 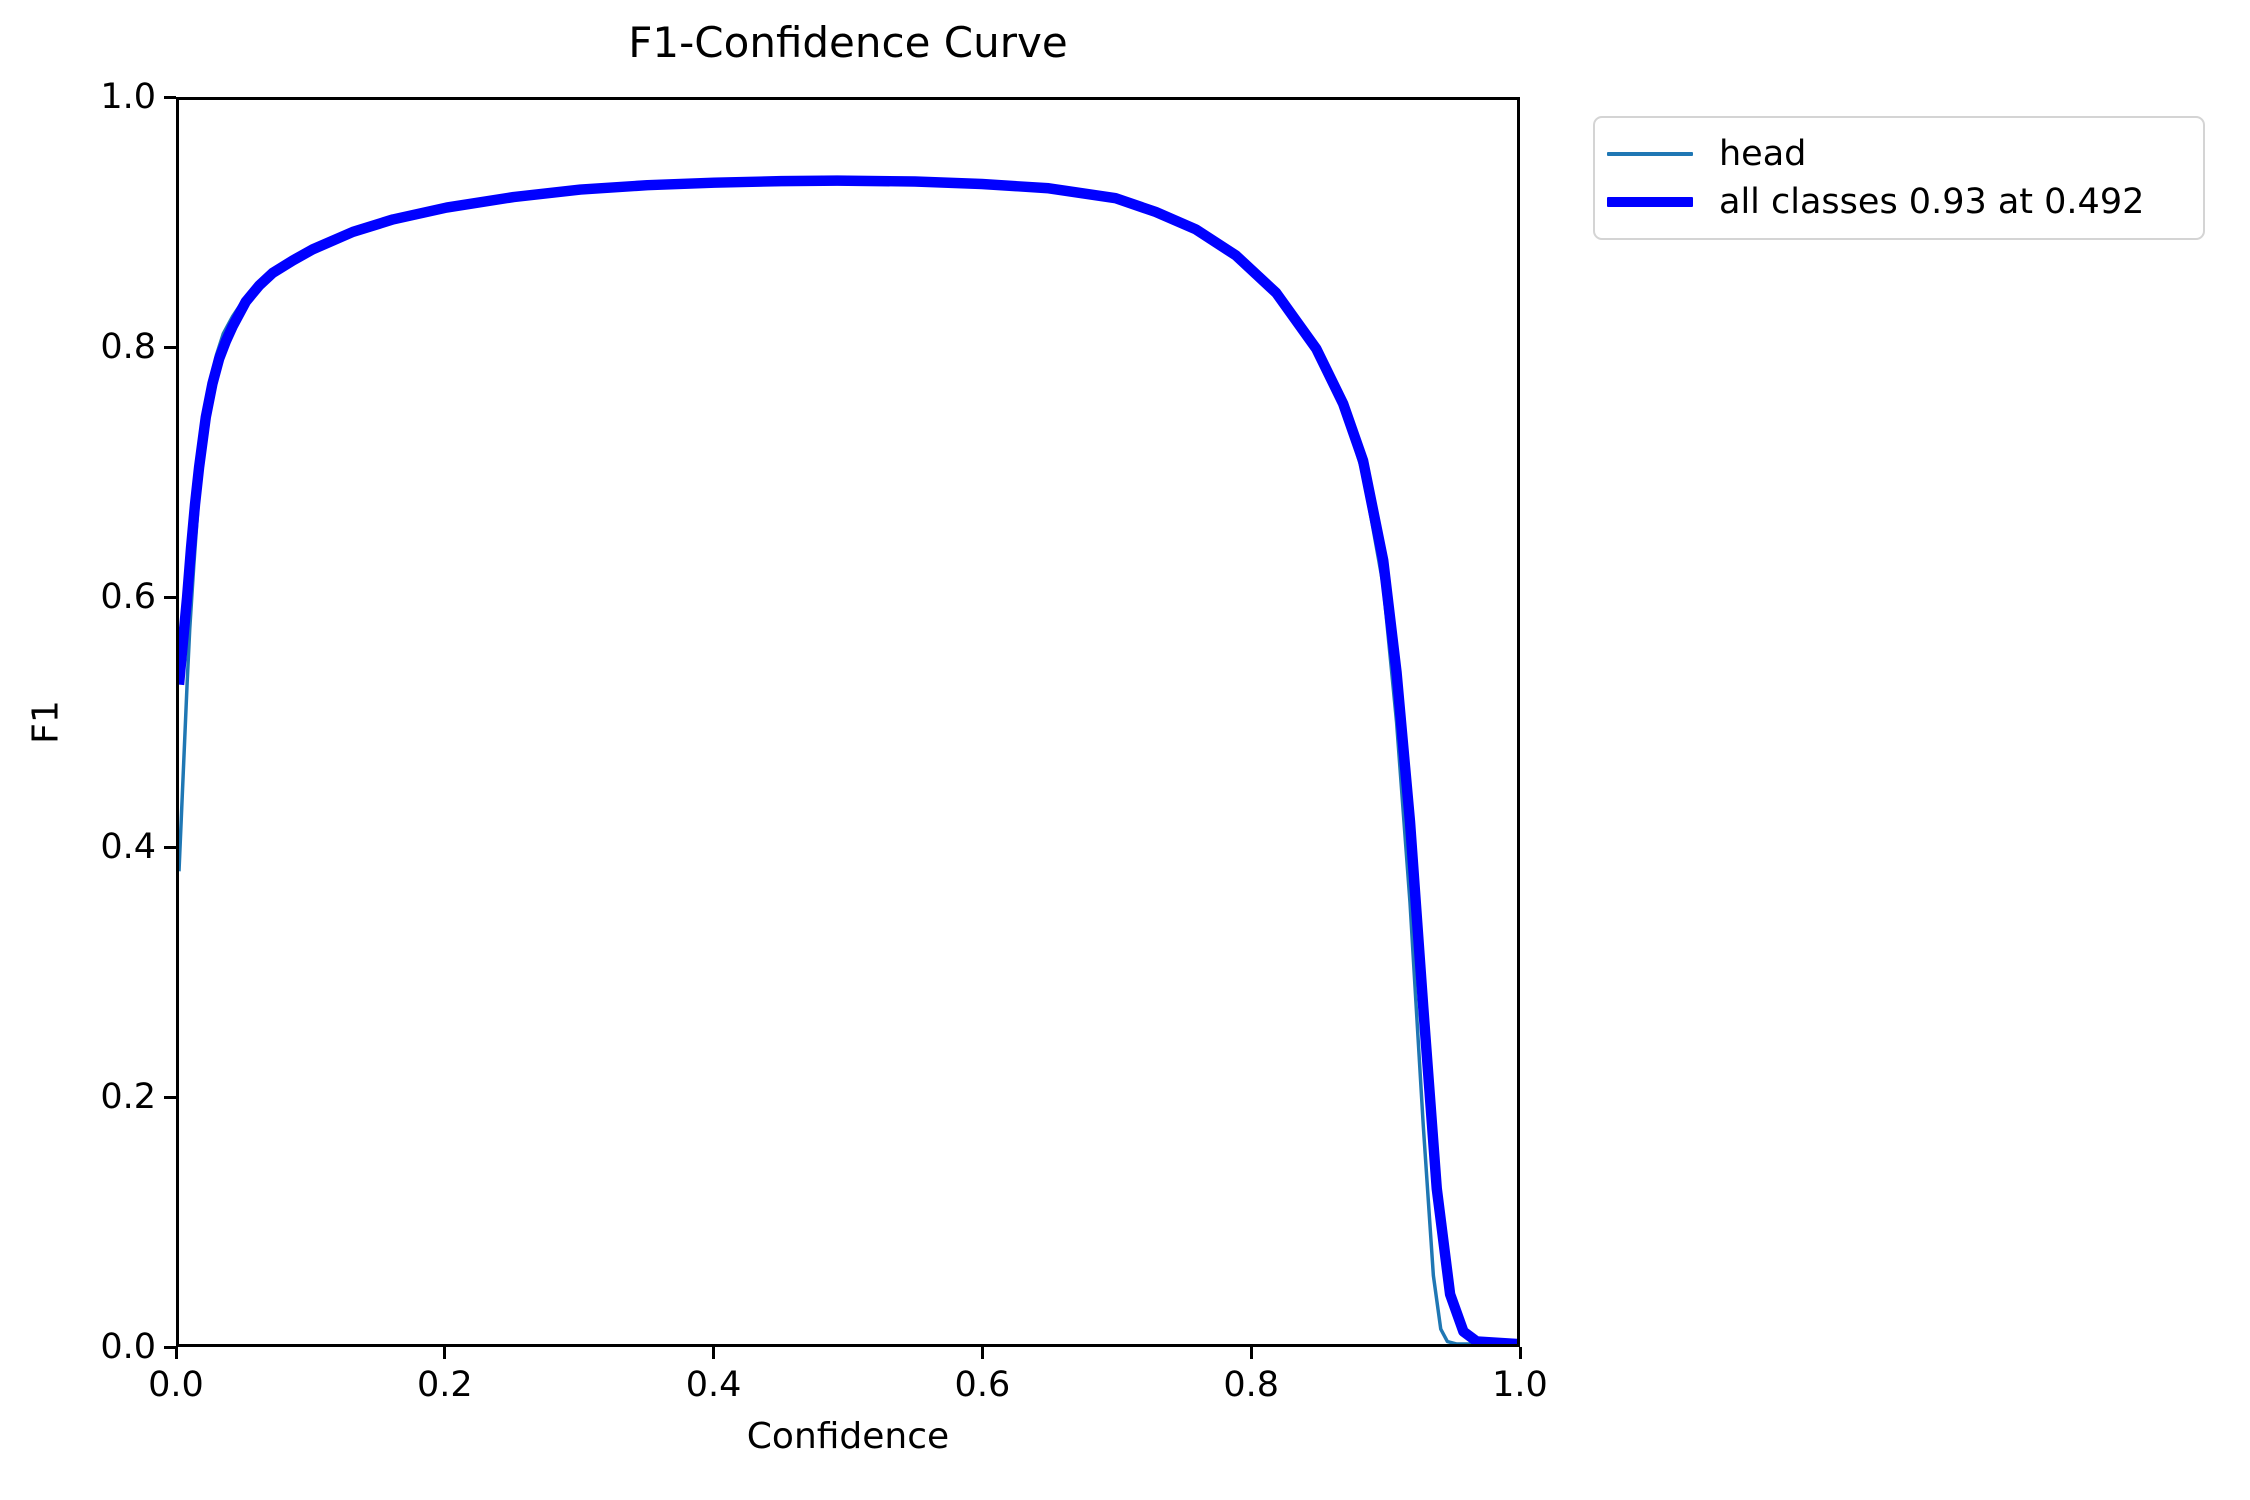 What do you see at coordinates (1932, 202) in the screenshot?
I see `legend-label-all-classes: all classes 0.93 at 0.492` at bounding box center [1932, 202].